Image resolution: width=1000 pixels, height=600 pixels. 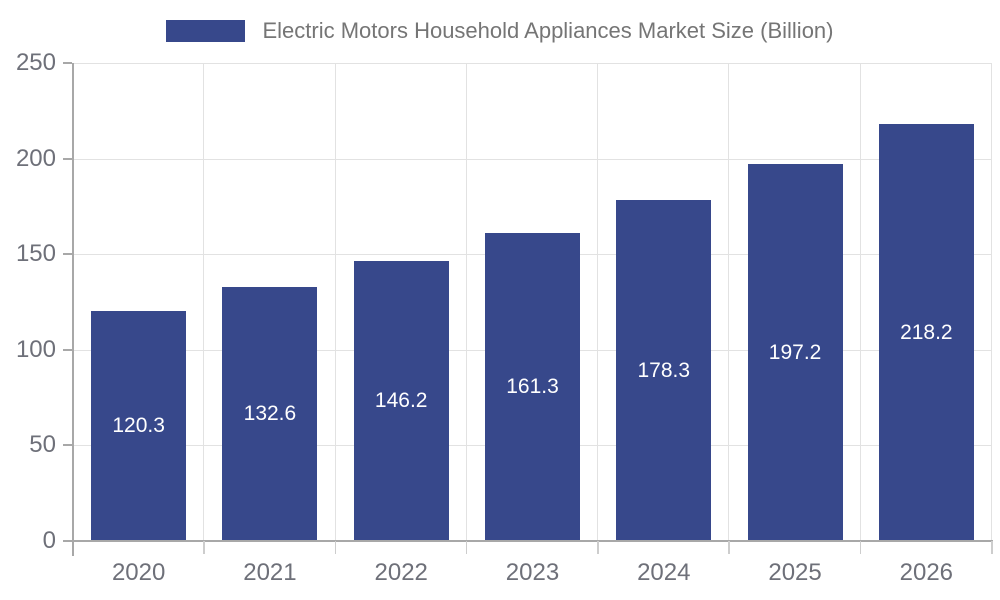 What do you see at coordinates (35, 349) in the screenshot?
I see `y-tick-label: 100` at bounding box center [35, 349].